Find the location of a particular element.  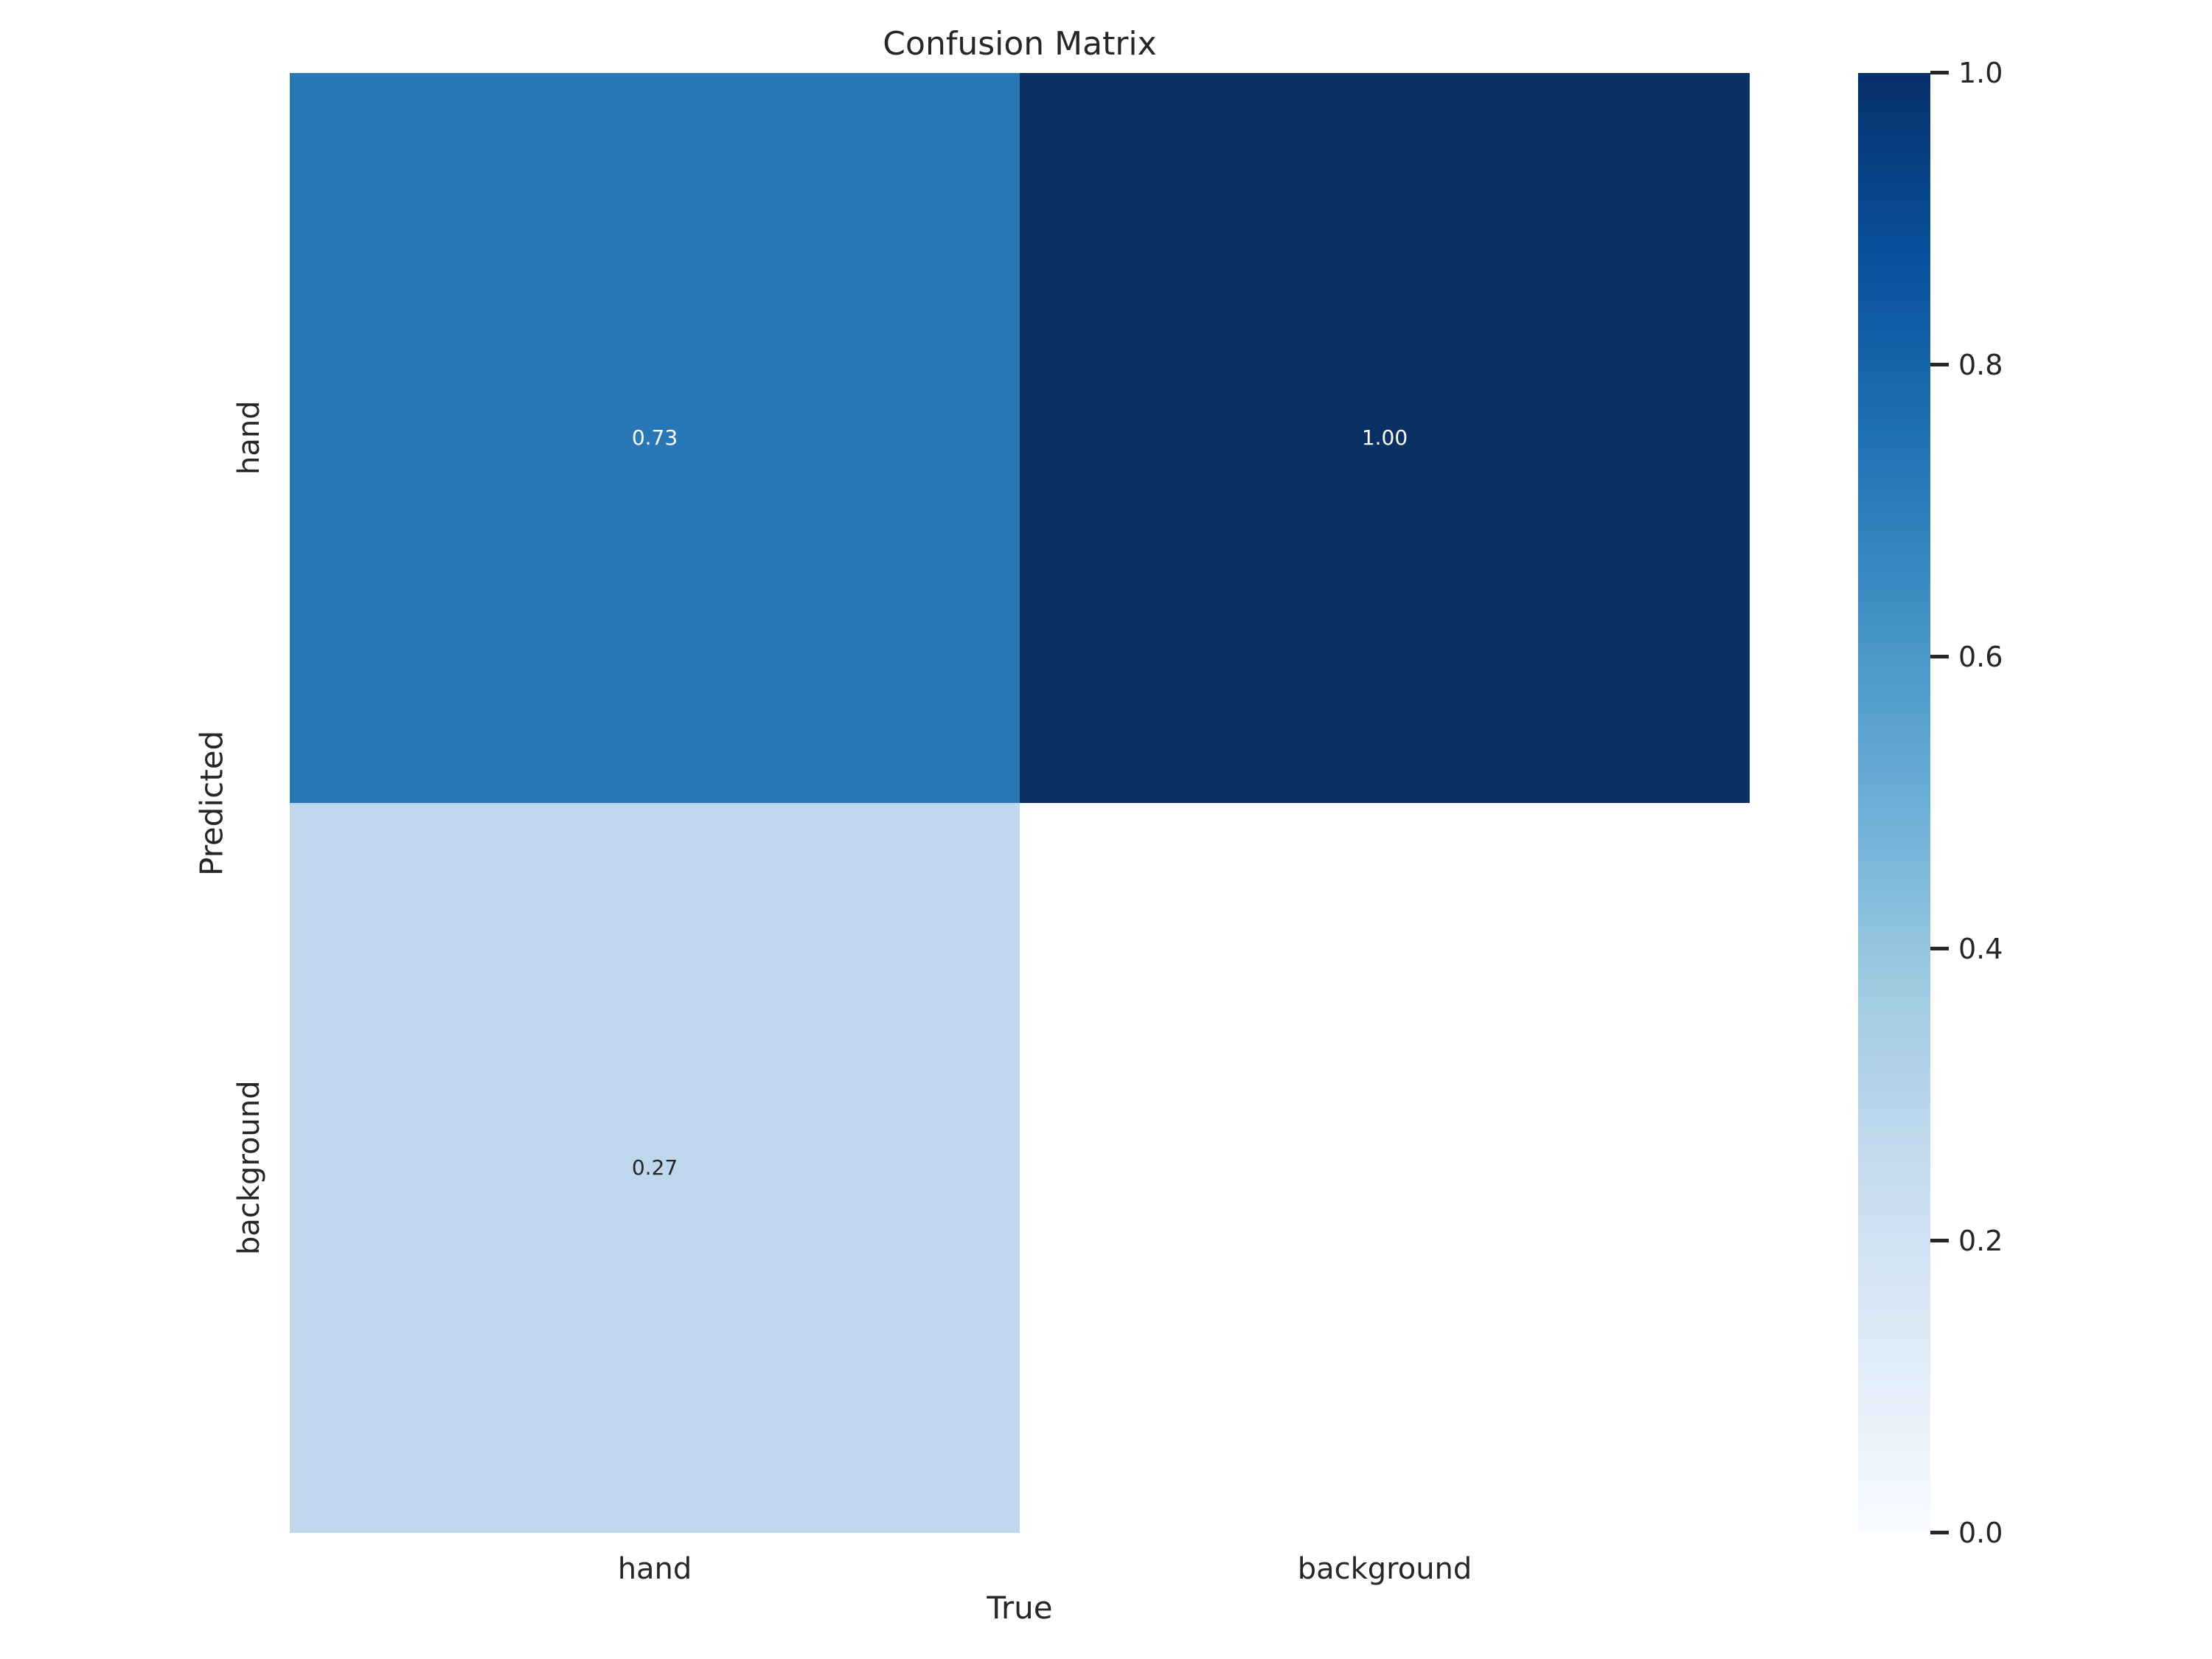

x-axis-label: True is located at coordinates (1020, 1608).